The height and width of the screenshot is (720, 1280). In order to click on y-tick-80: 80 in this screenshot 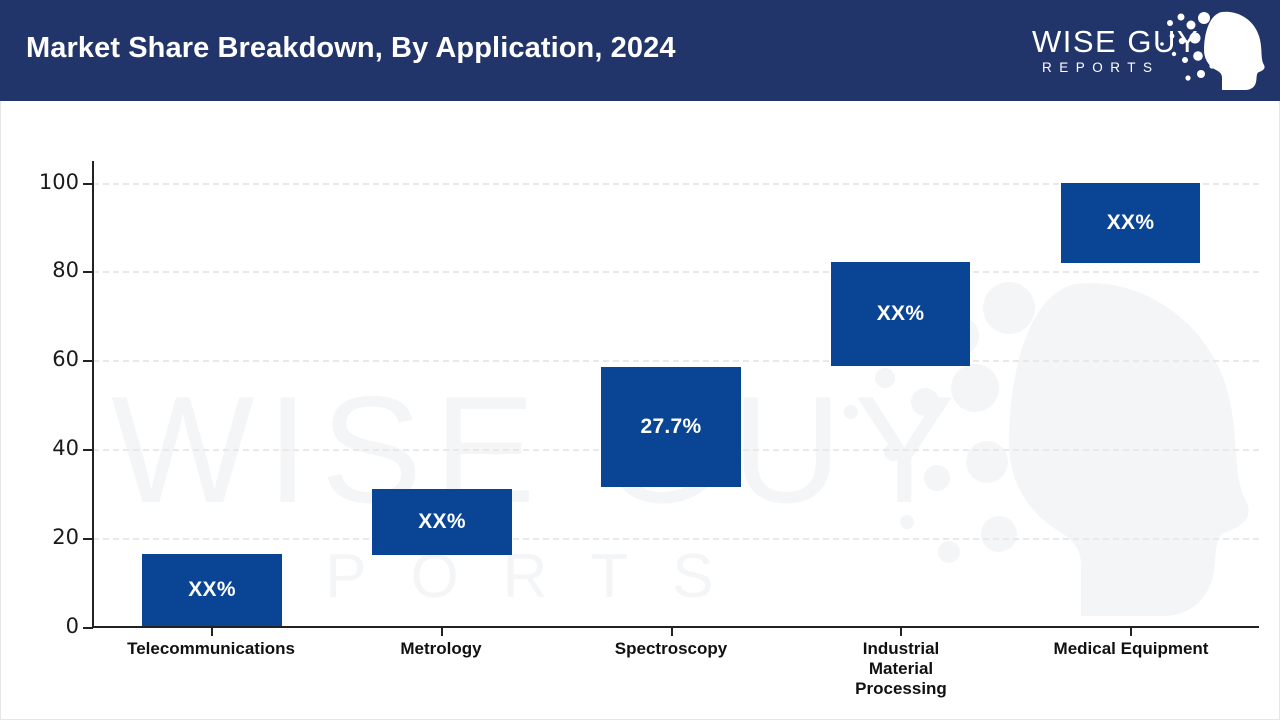, I will do `click(47, 271)`.